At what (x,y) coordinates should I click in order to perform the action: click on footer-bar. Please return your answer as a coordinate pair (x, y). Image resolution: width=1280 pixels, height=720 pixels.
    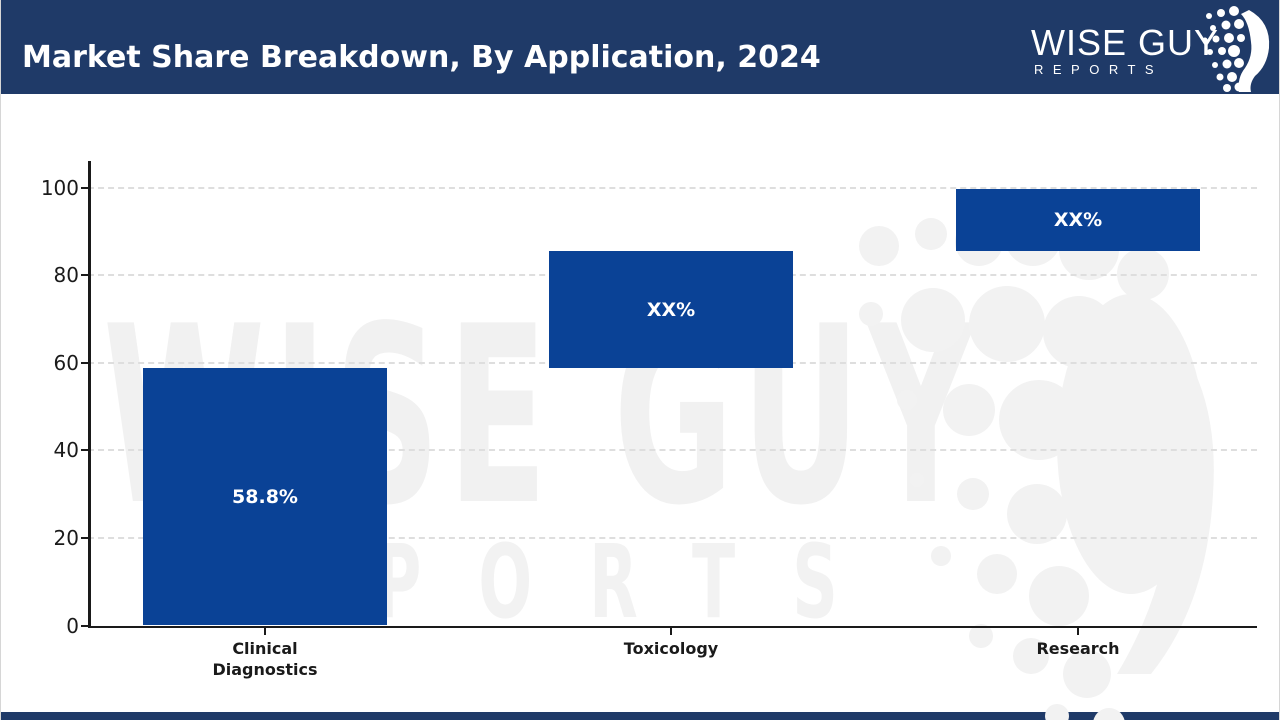
    Looking at the image, I should click on (640, 716).